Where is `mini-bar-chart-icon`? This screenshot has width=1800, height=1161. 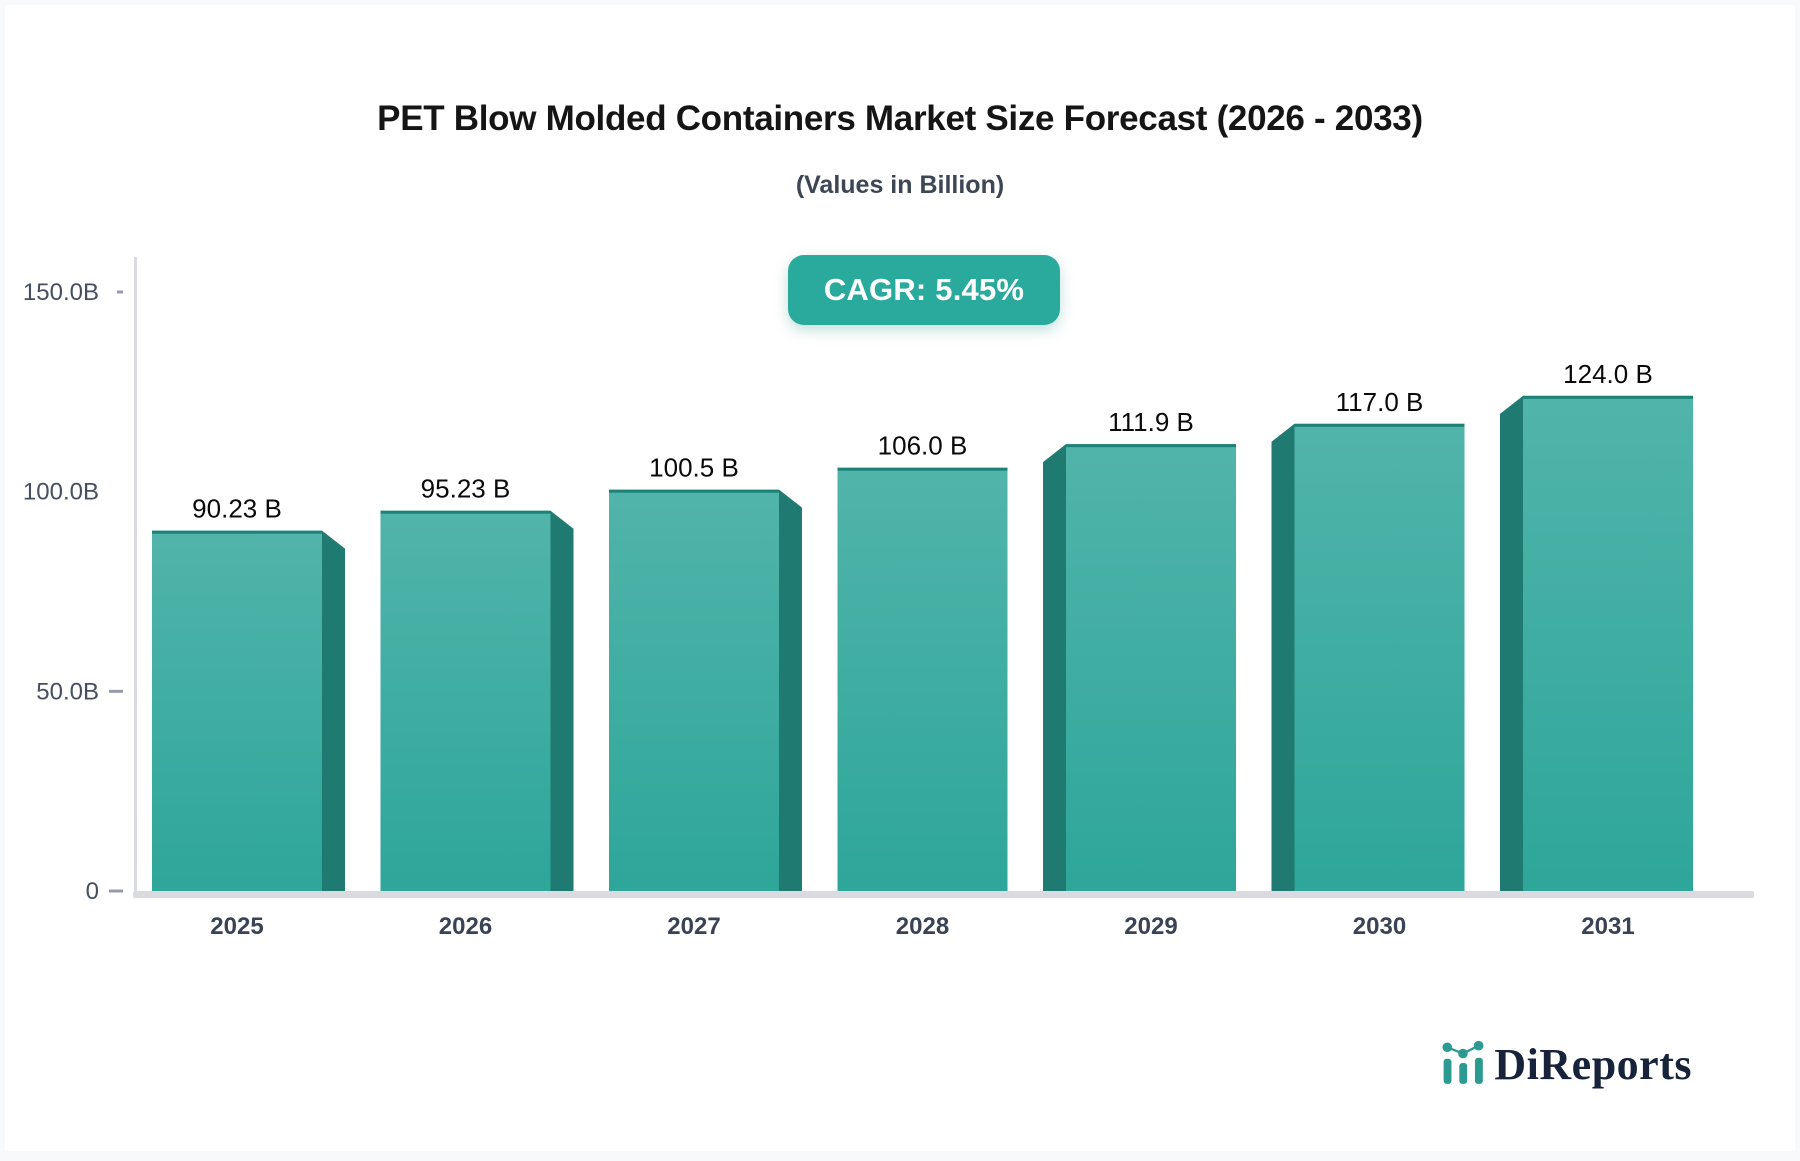 mini-bar-chart-icon is located at coordinates (1463, 1062).